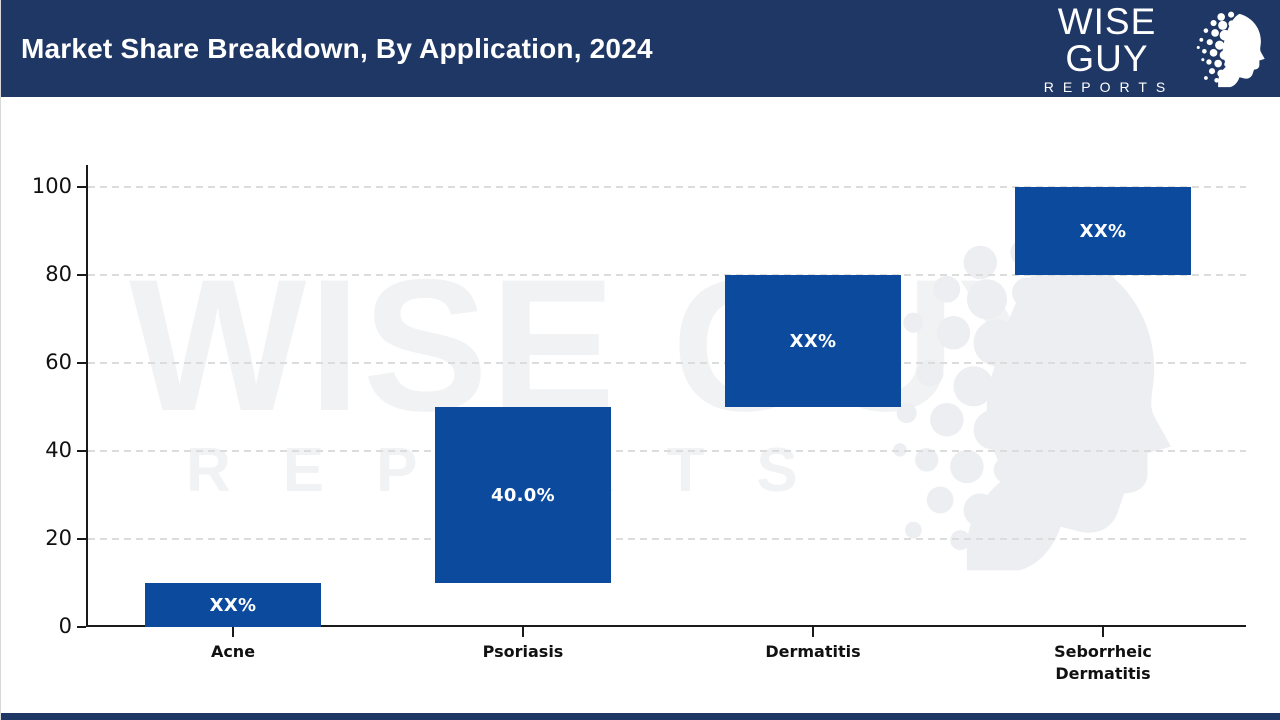 The height and width of the screenshot is (720, 1280). I want to click on logo-name: WISE GUY, so click(1107, 40).